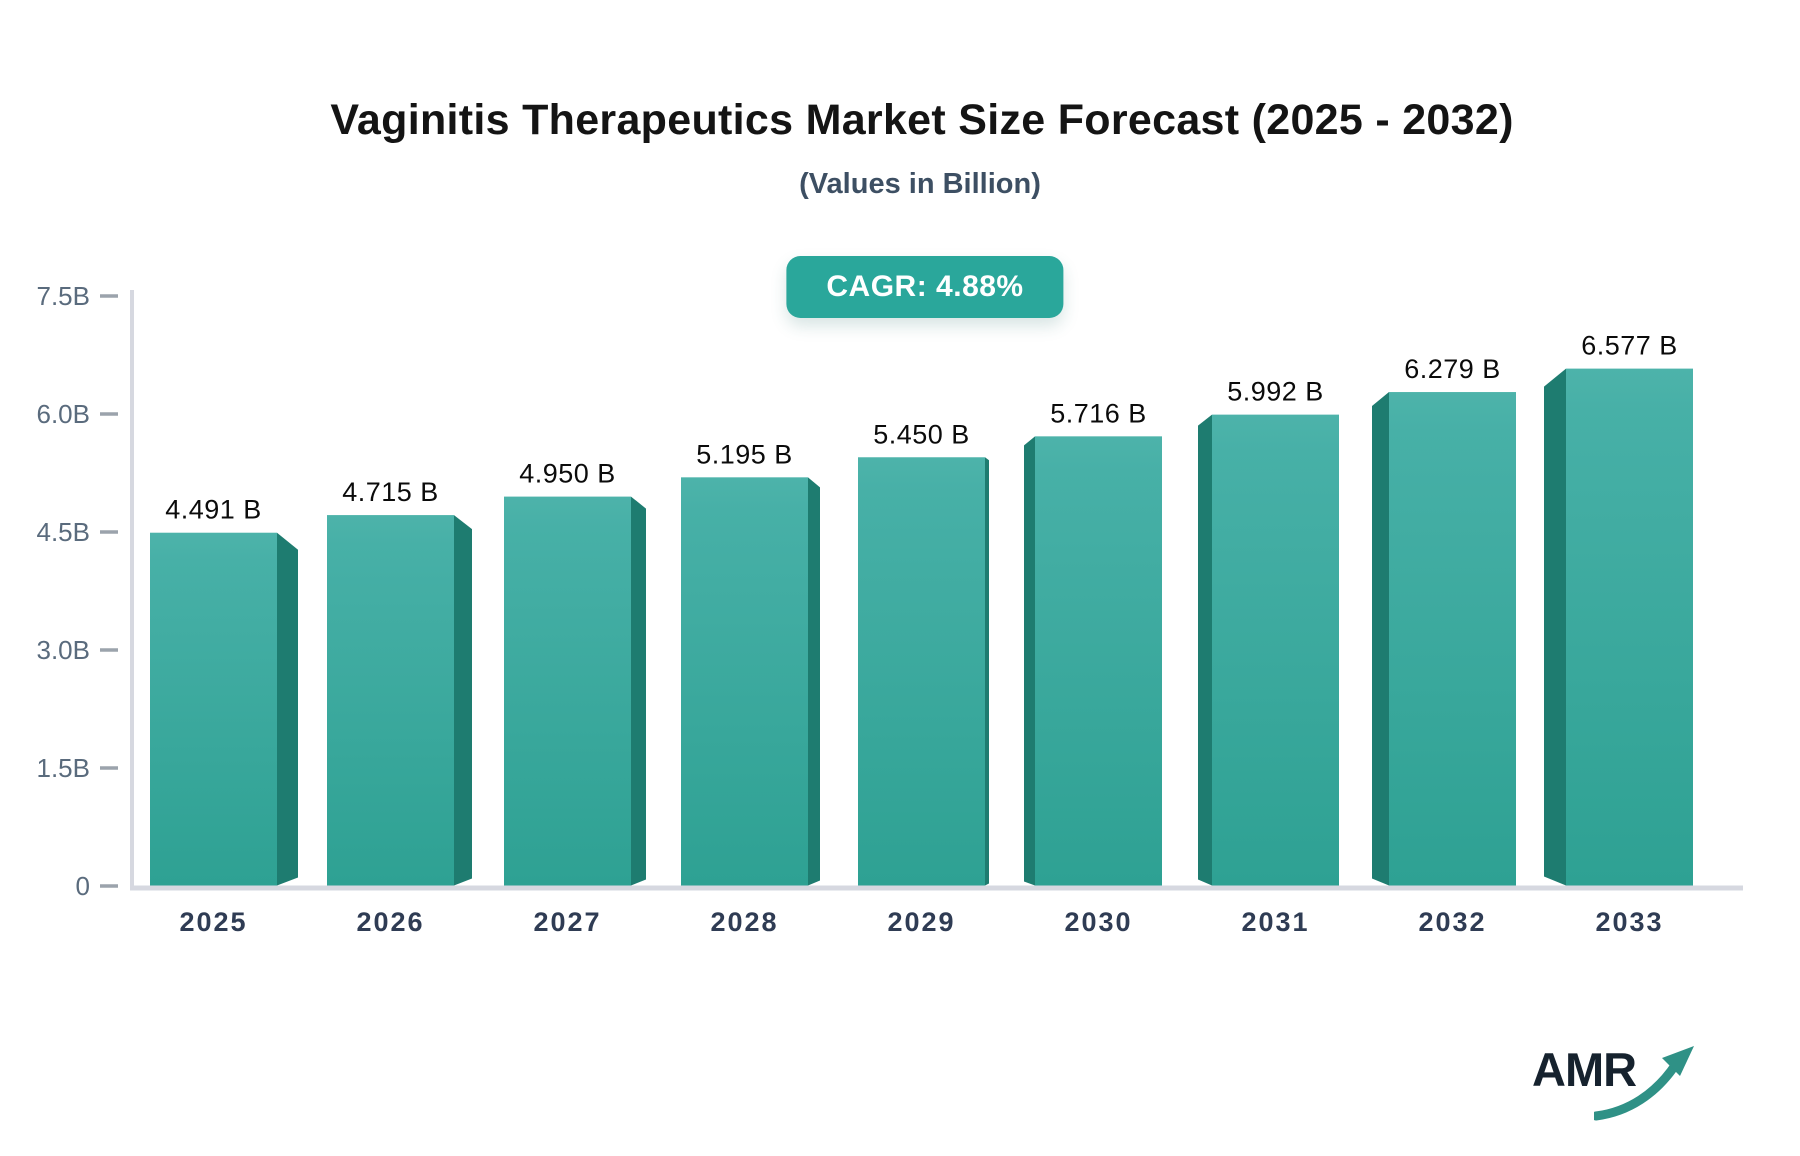 The image size is (1800, 1156). I want to click on bar-side-2026, so click(463, 700).